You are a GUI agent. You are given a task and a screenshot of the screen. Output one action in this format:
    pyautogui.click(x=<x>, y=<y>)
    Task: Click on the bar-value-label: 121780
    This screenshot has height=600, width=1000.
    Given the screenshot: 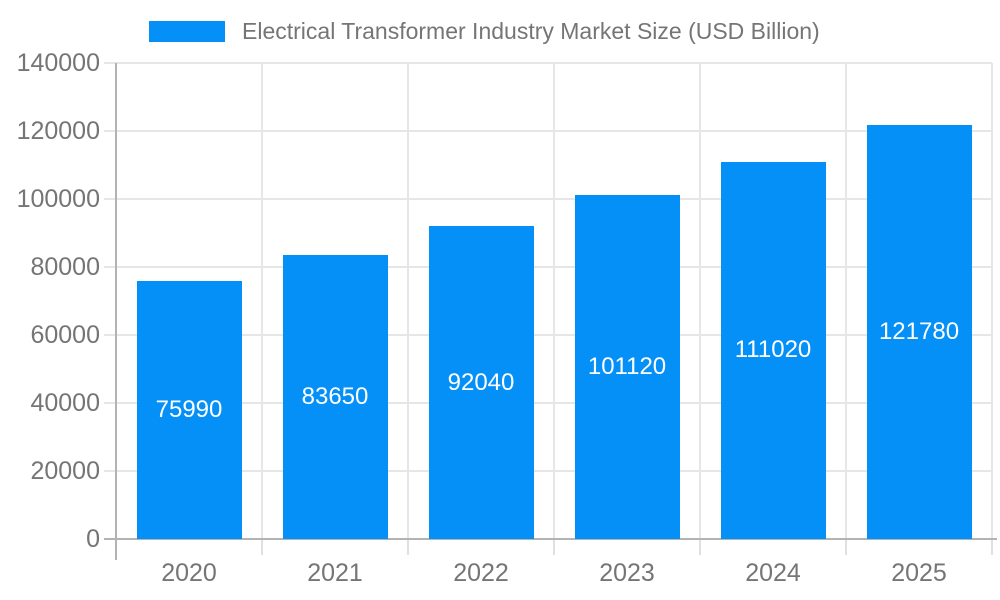 What is the action you would take?
    pyautogui.click(x=919, y=331)
    